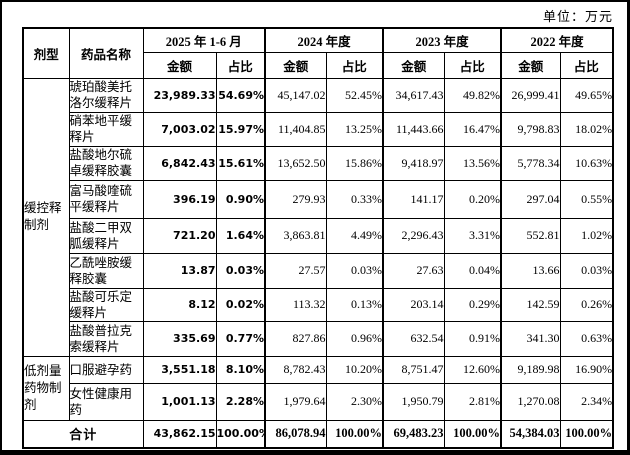  What do you see at coordinates (106, 401) in the screenshot?
I see `drug-name-cell: 女性健康用药` at bounding box center [106, 401].